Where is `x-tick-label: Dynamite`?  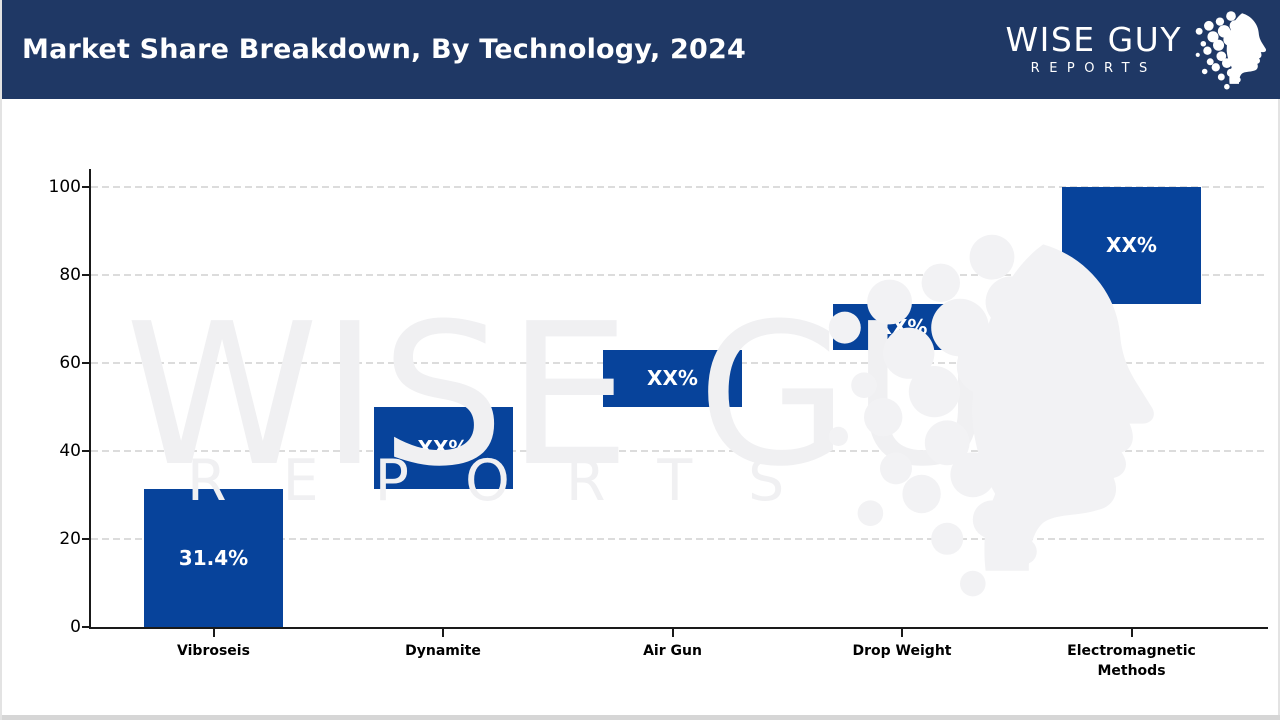
x-tick-label: Dynamite is located at coordinates (443, 651).